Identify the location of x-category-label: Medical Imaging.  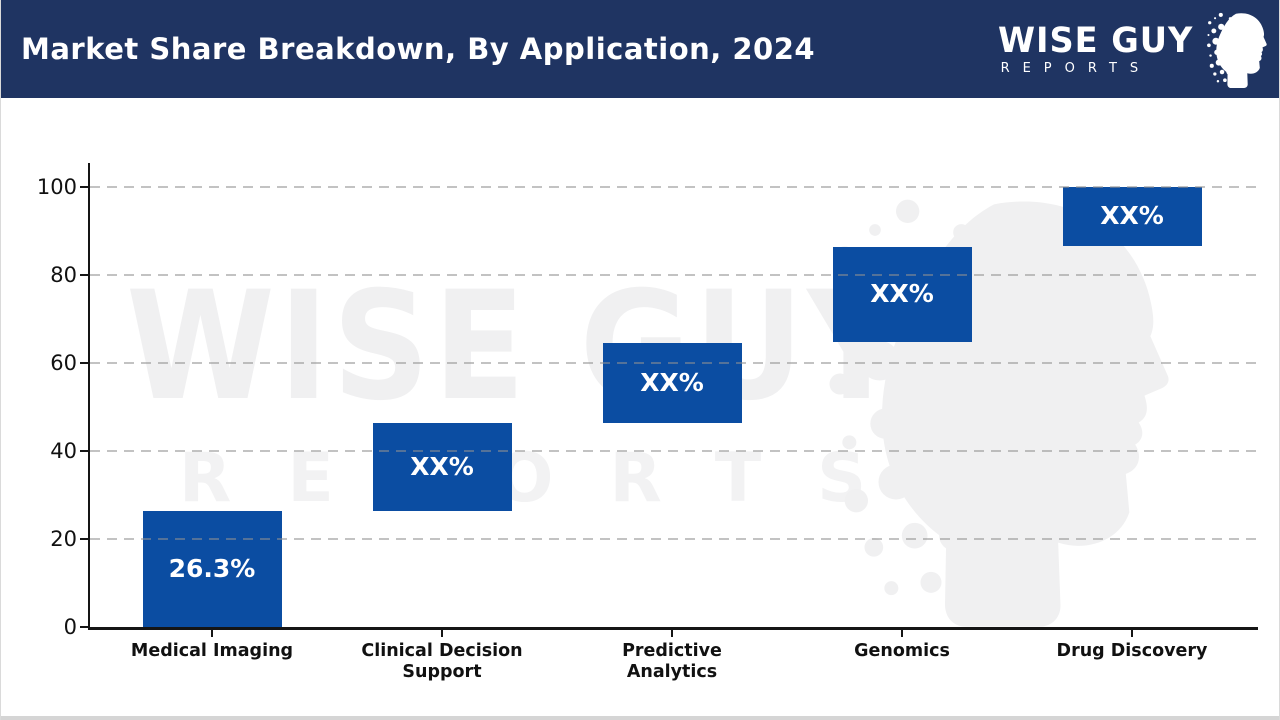
(212, 651).